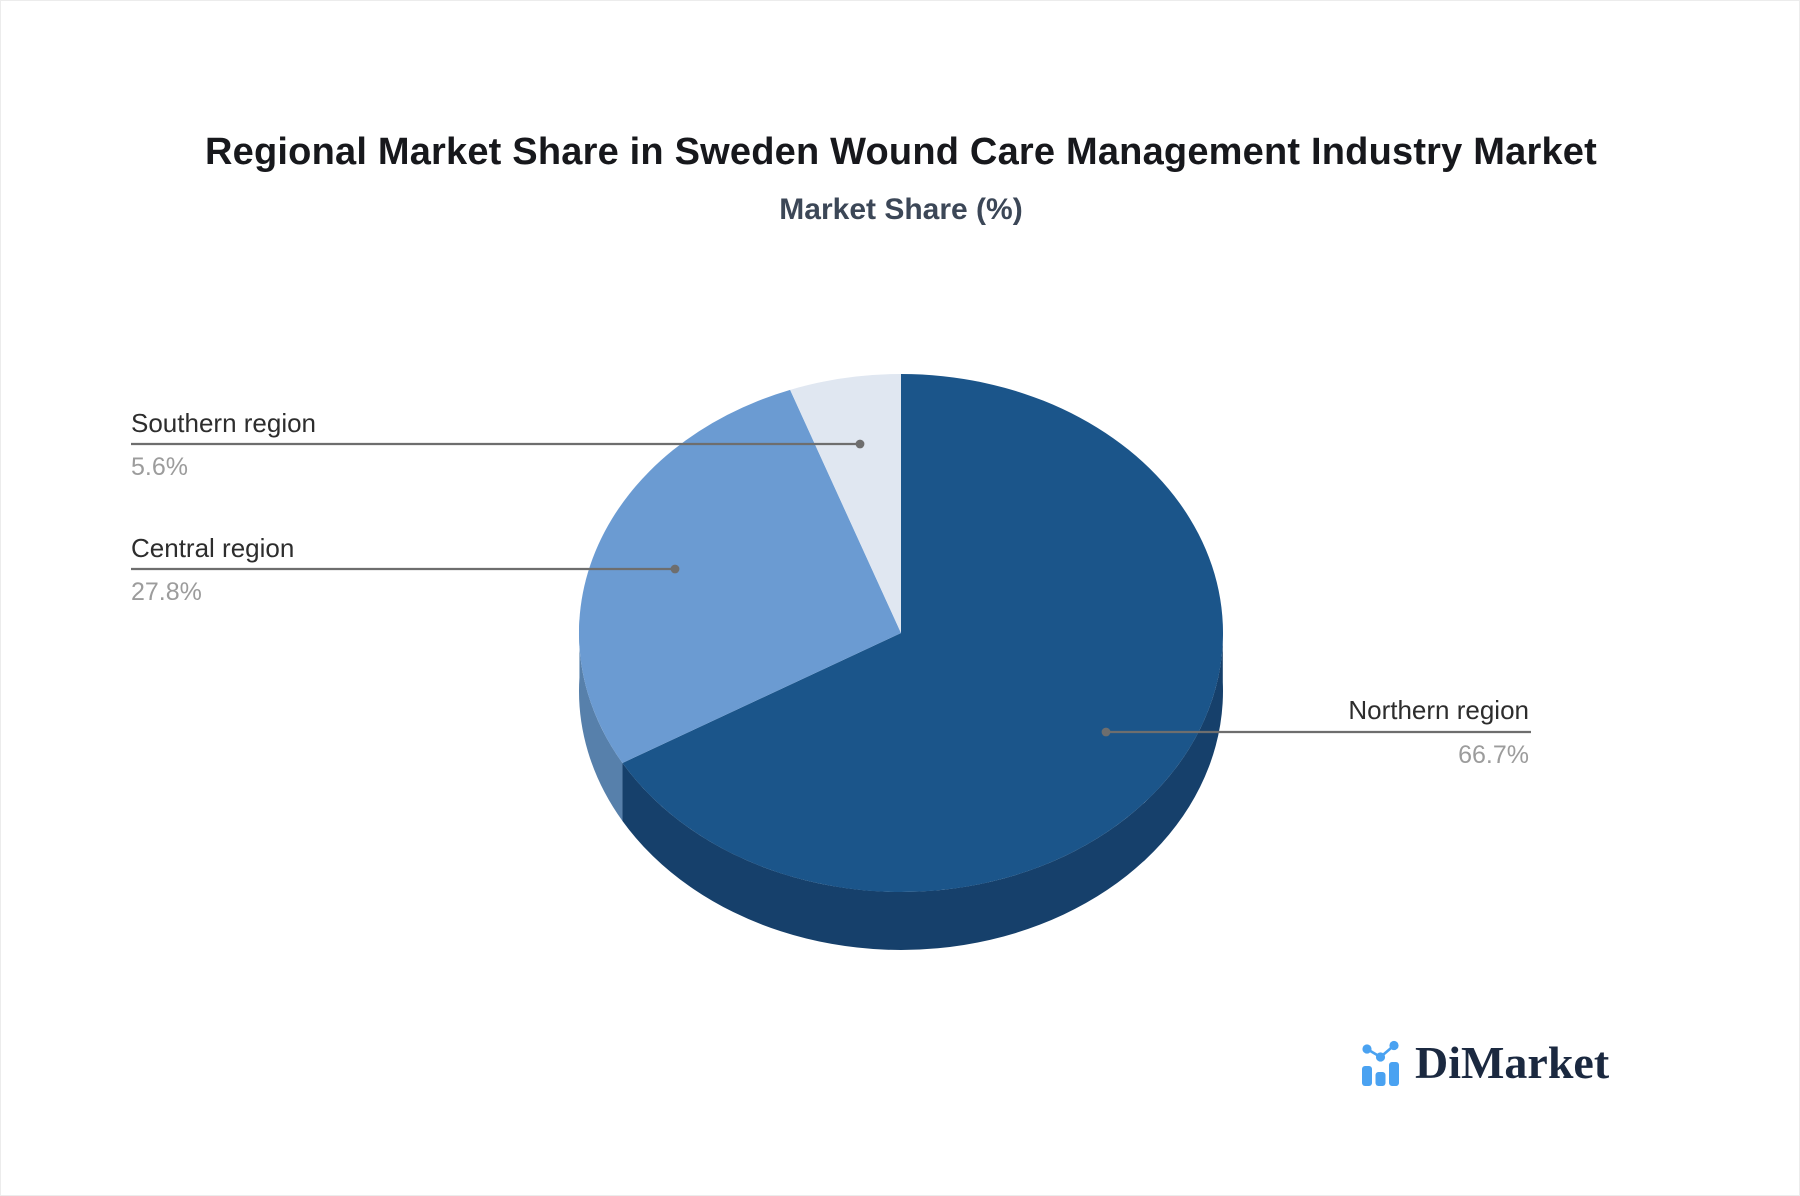  I want to click on label-northern-region: Northern region, so click(1438, 710).